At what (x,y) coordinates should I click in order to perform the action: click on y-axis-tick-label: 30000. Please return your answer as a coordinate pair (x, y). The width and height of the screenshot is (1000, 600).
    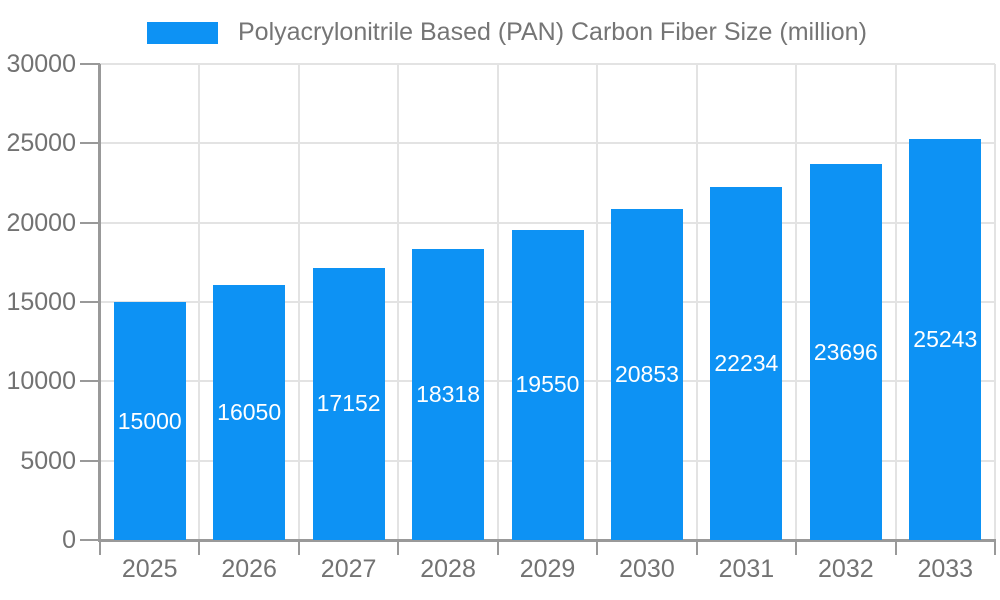
    Looking at the image, I should click on (41, 64).